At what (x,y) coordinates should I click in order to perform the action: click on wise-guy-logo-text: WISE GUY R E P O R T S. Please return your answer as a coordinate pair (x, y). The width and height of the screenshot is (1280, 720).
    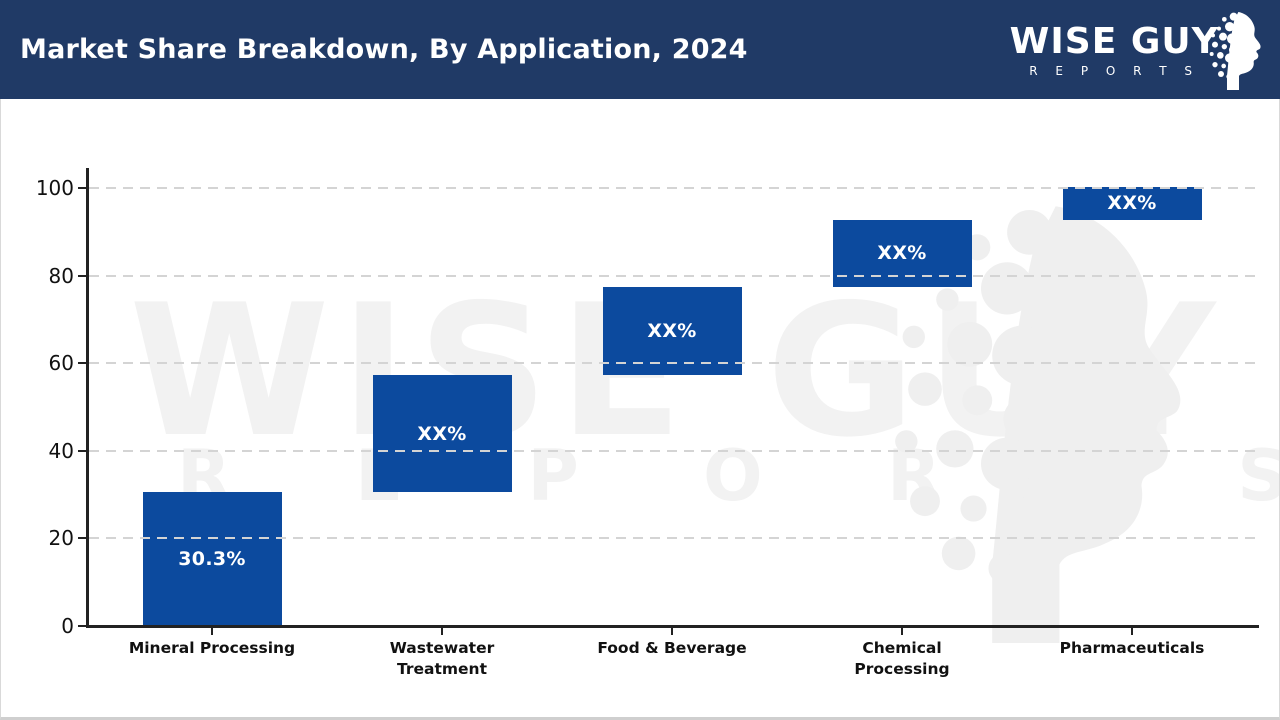
    Looking at the image, I should click on (1114, 49).